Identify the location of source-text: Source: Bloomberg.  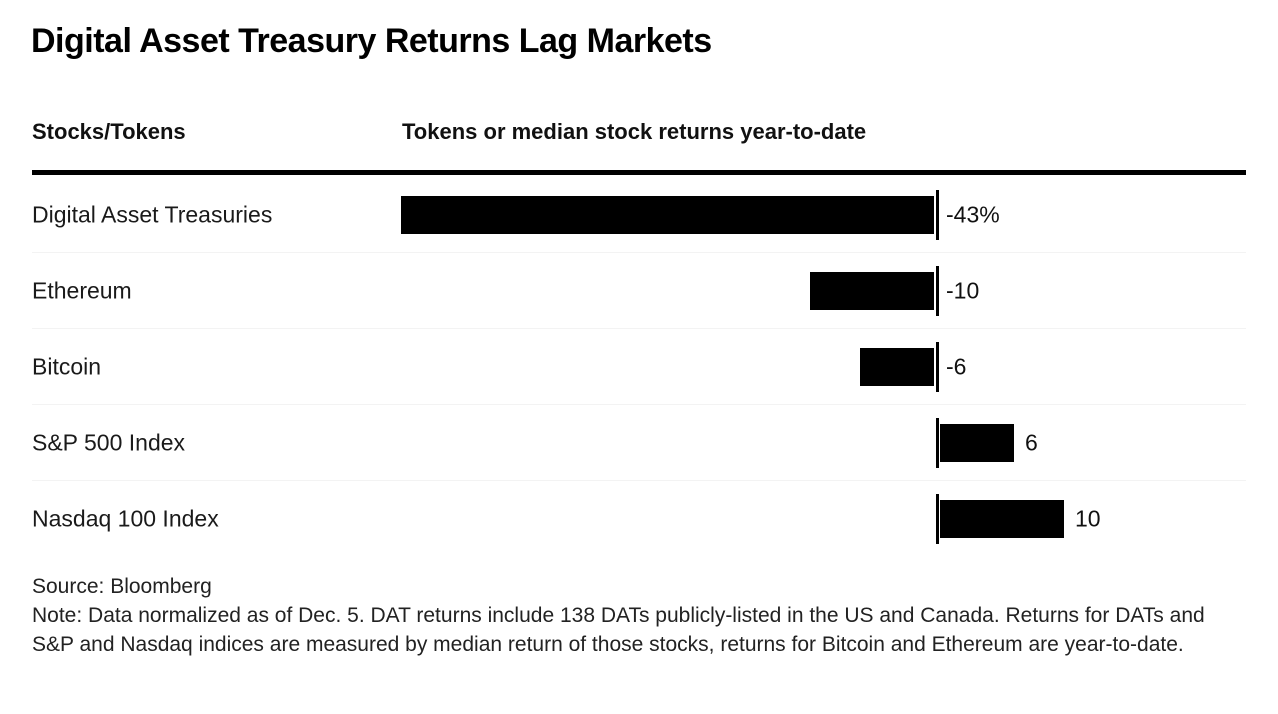
(122, 586).